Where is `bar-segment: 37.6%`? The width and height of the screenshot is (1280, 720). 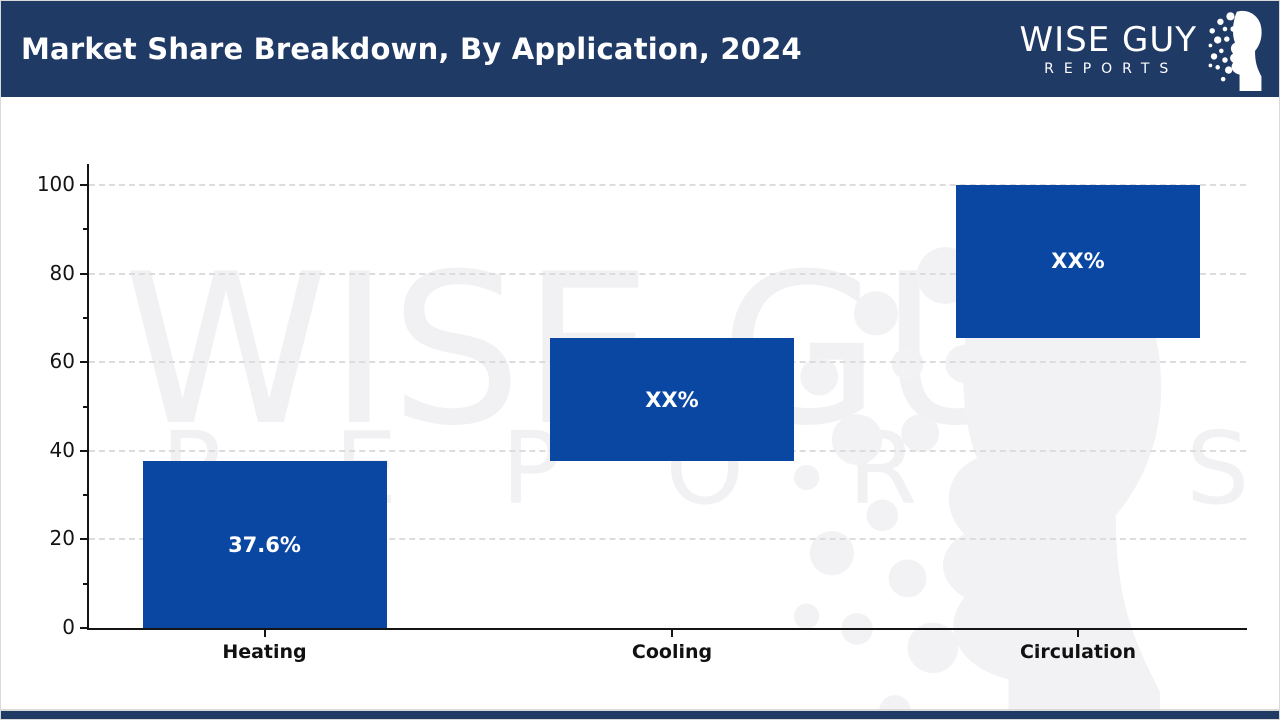 bar-segment: 37.6% is located at coordinates (264, 544).